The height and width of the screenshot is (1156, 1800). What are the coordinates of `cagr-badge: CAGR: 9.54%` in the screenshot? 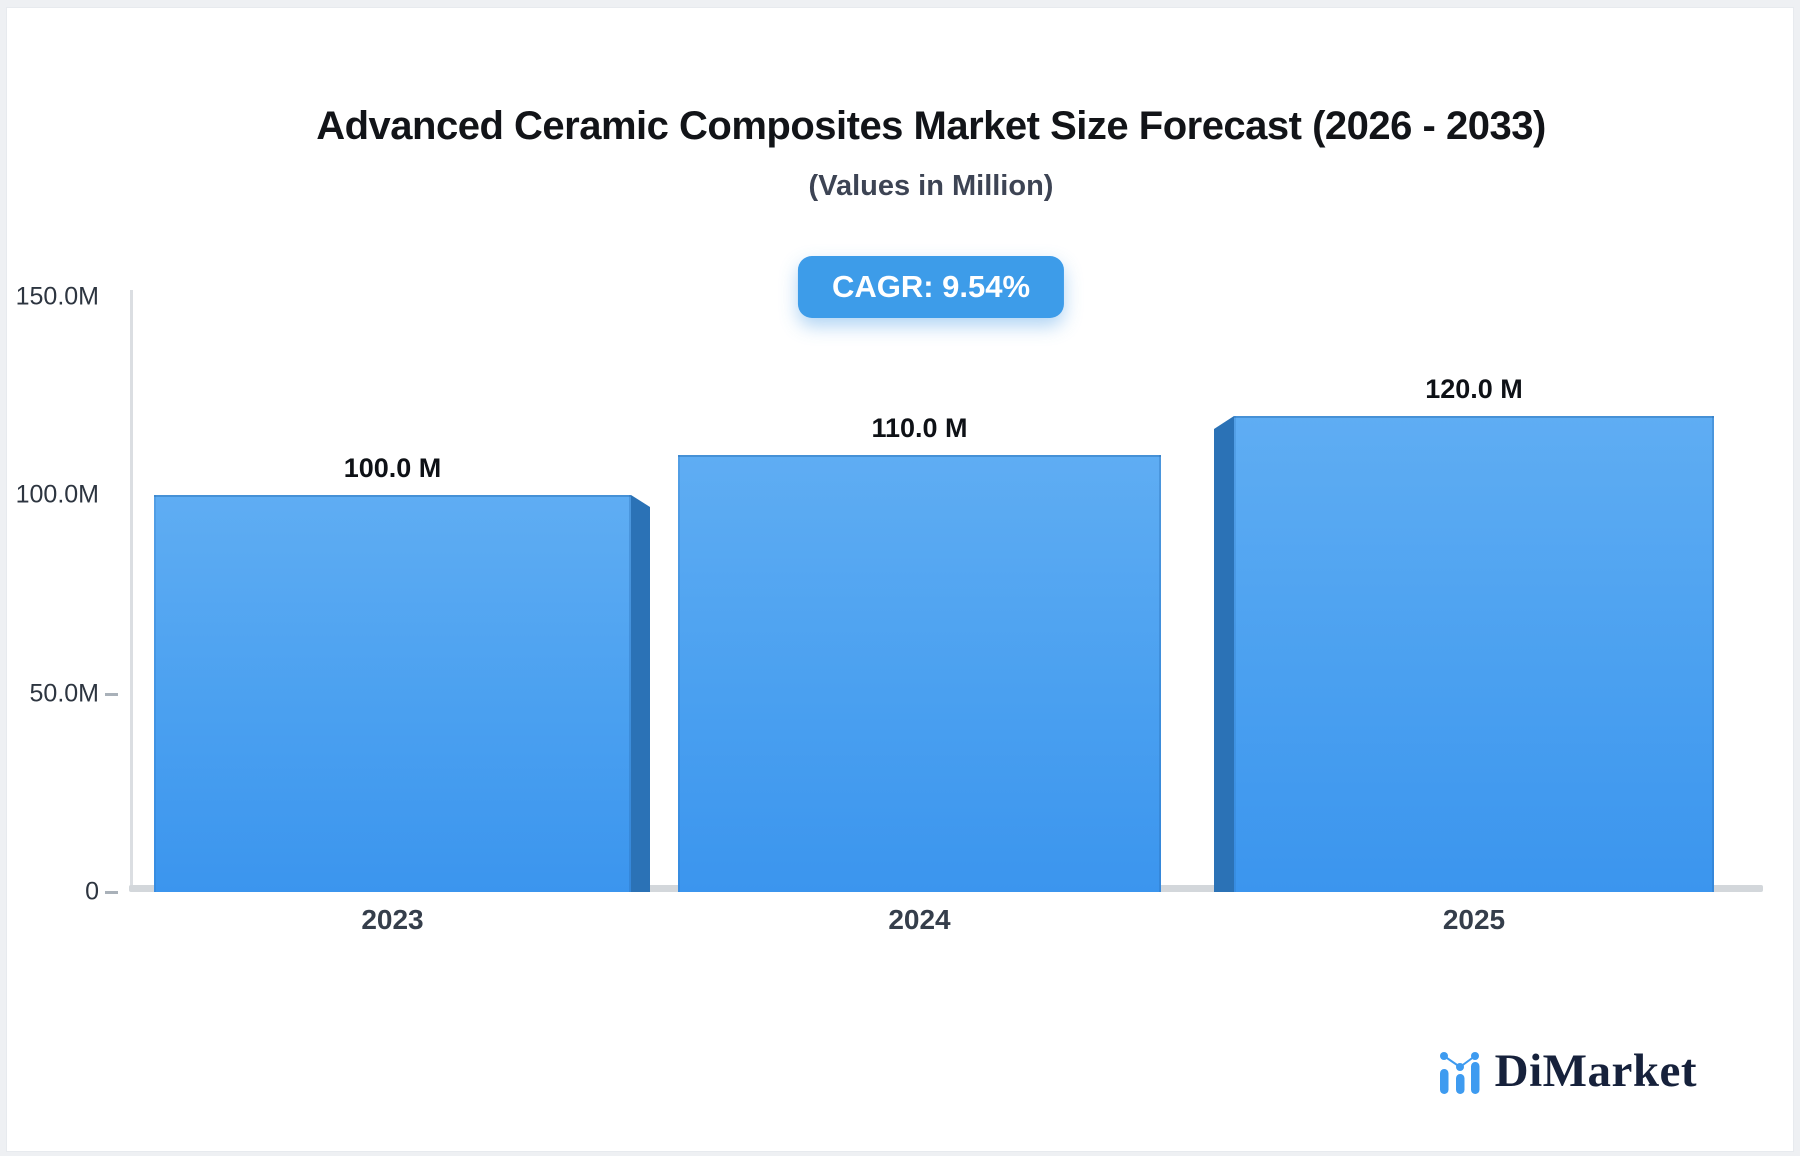 It's located at (931, 287).